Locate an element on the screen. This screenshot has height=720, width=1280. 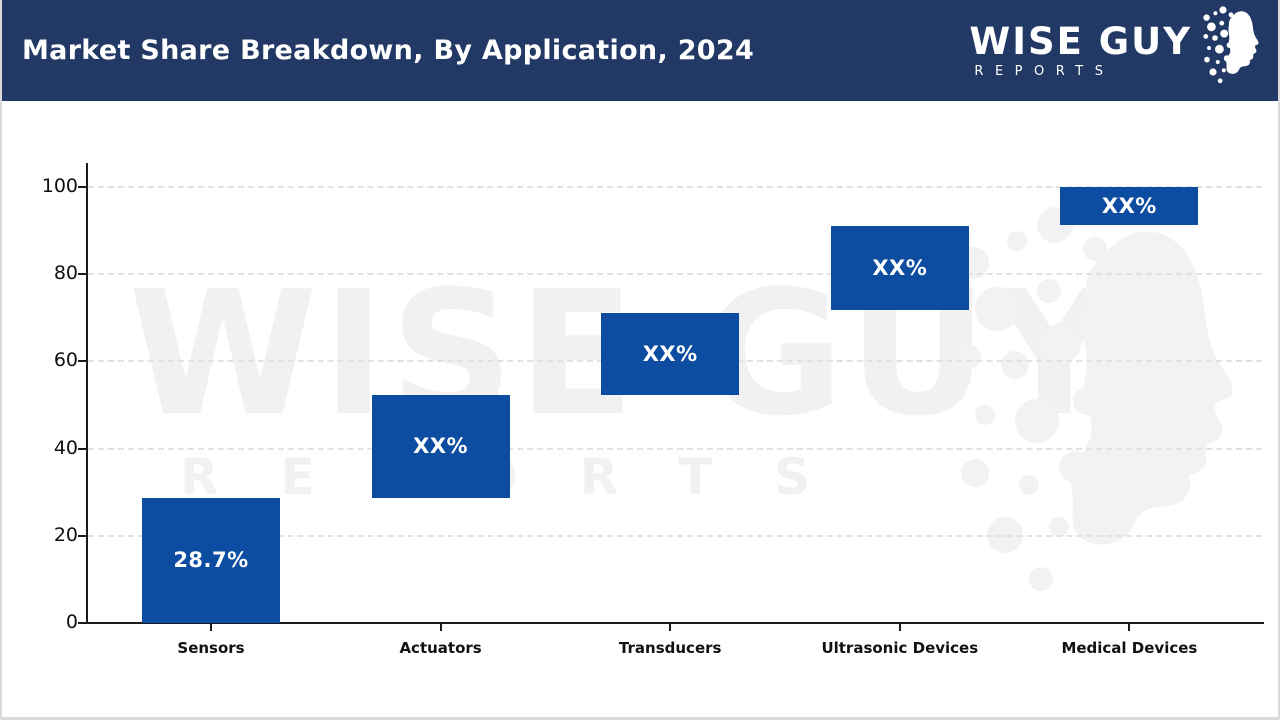
x-category-label: Actuators is located at coordinates (440, 648).